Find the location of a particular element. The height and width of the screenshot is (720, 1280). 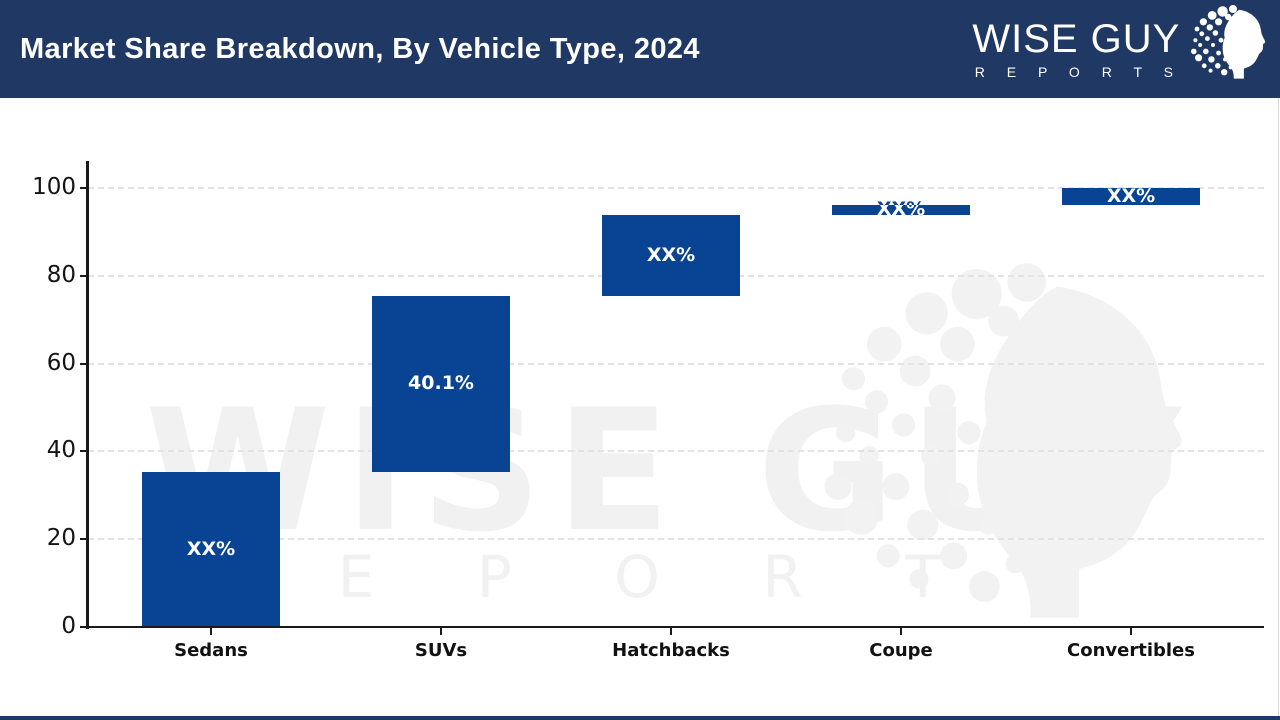

watermark-subtitle-text: R E P O R T S is located at coordinates (658, 577).